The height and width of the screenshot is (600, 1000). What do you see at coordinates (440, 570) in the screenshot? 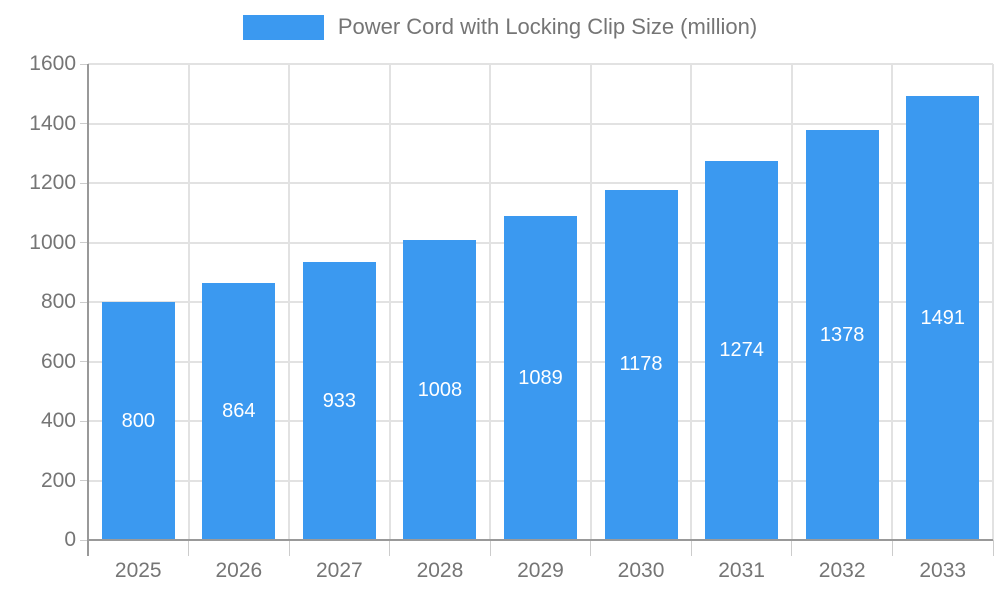
I see `x-tick-label: 2028` at bounding box center [440, 570].